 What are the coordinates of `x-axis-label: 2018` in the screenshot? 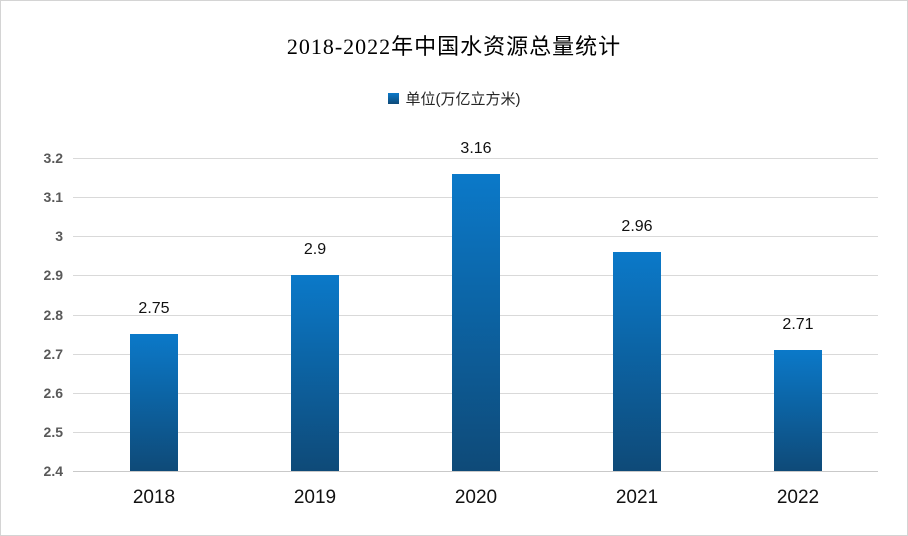 It's located at (154, 497).